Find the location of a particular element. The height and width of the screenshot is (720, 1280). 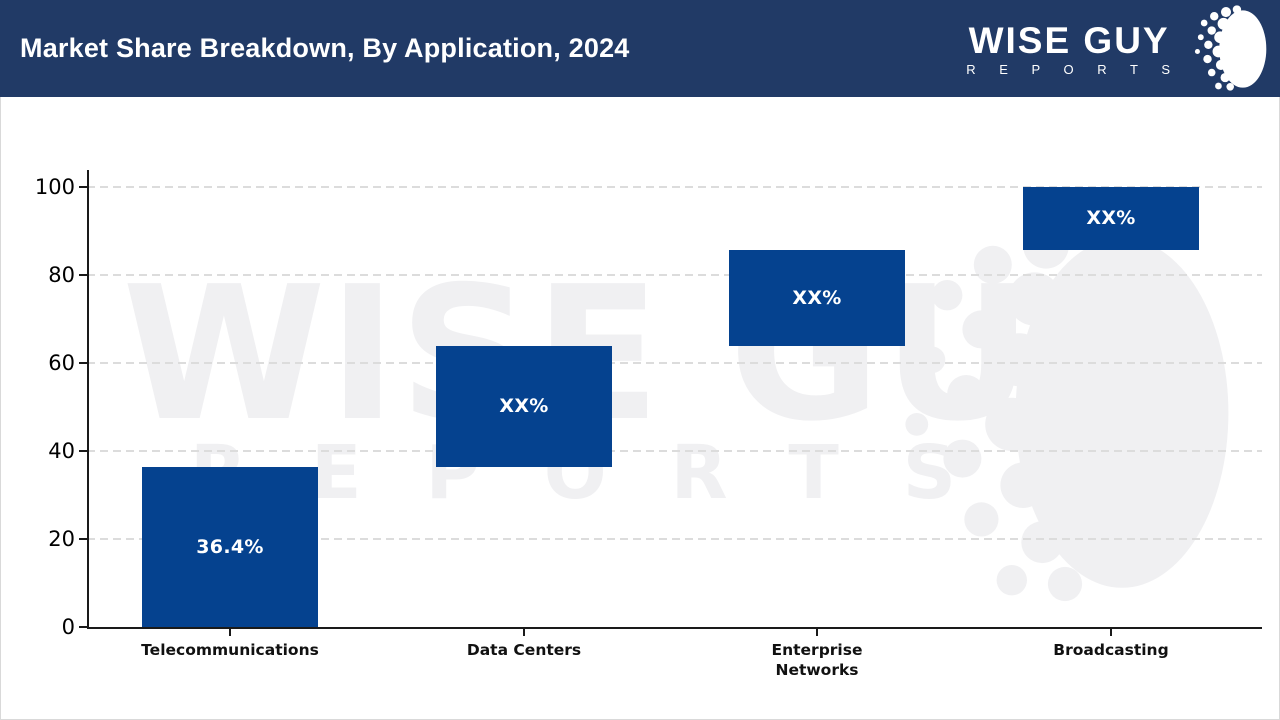

brand-logo-text: WISE GUY R E P O R T S is located at coordinates (1069, 49).